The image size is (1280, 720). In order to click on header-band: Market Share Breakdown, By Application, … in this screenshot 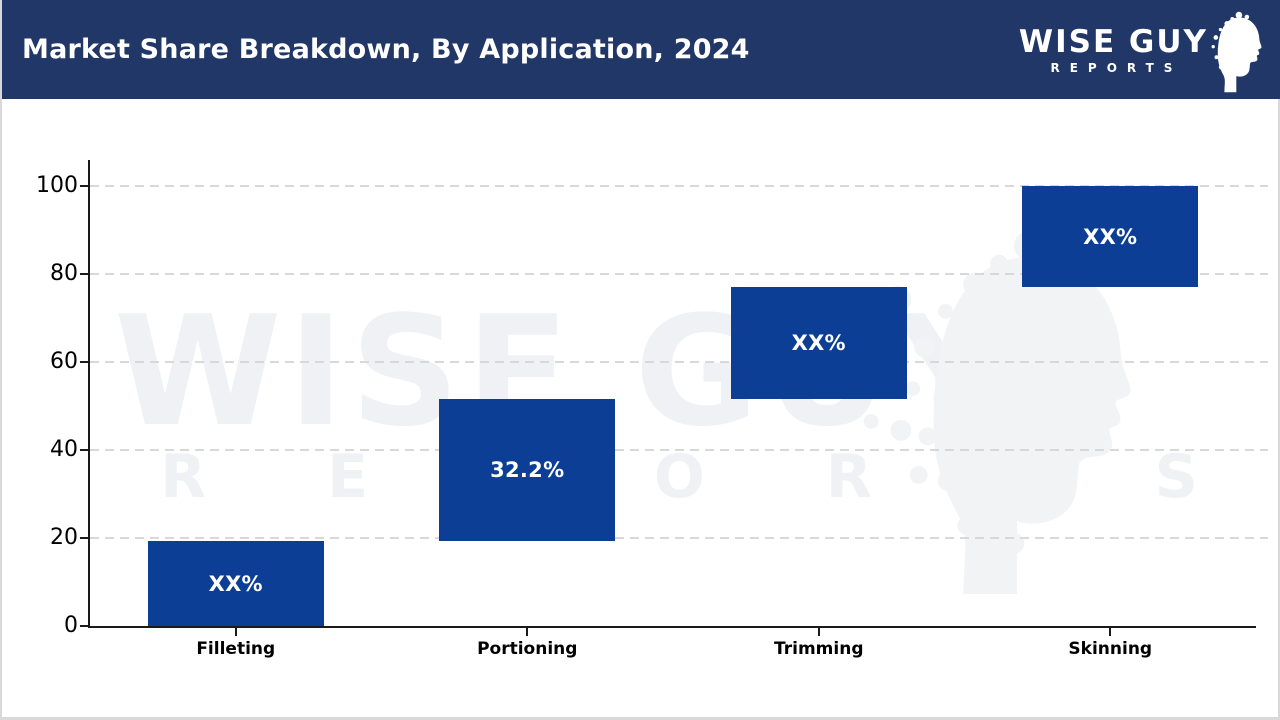, I will do `click(641, 49)`.